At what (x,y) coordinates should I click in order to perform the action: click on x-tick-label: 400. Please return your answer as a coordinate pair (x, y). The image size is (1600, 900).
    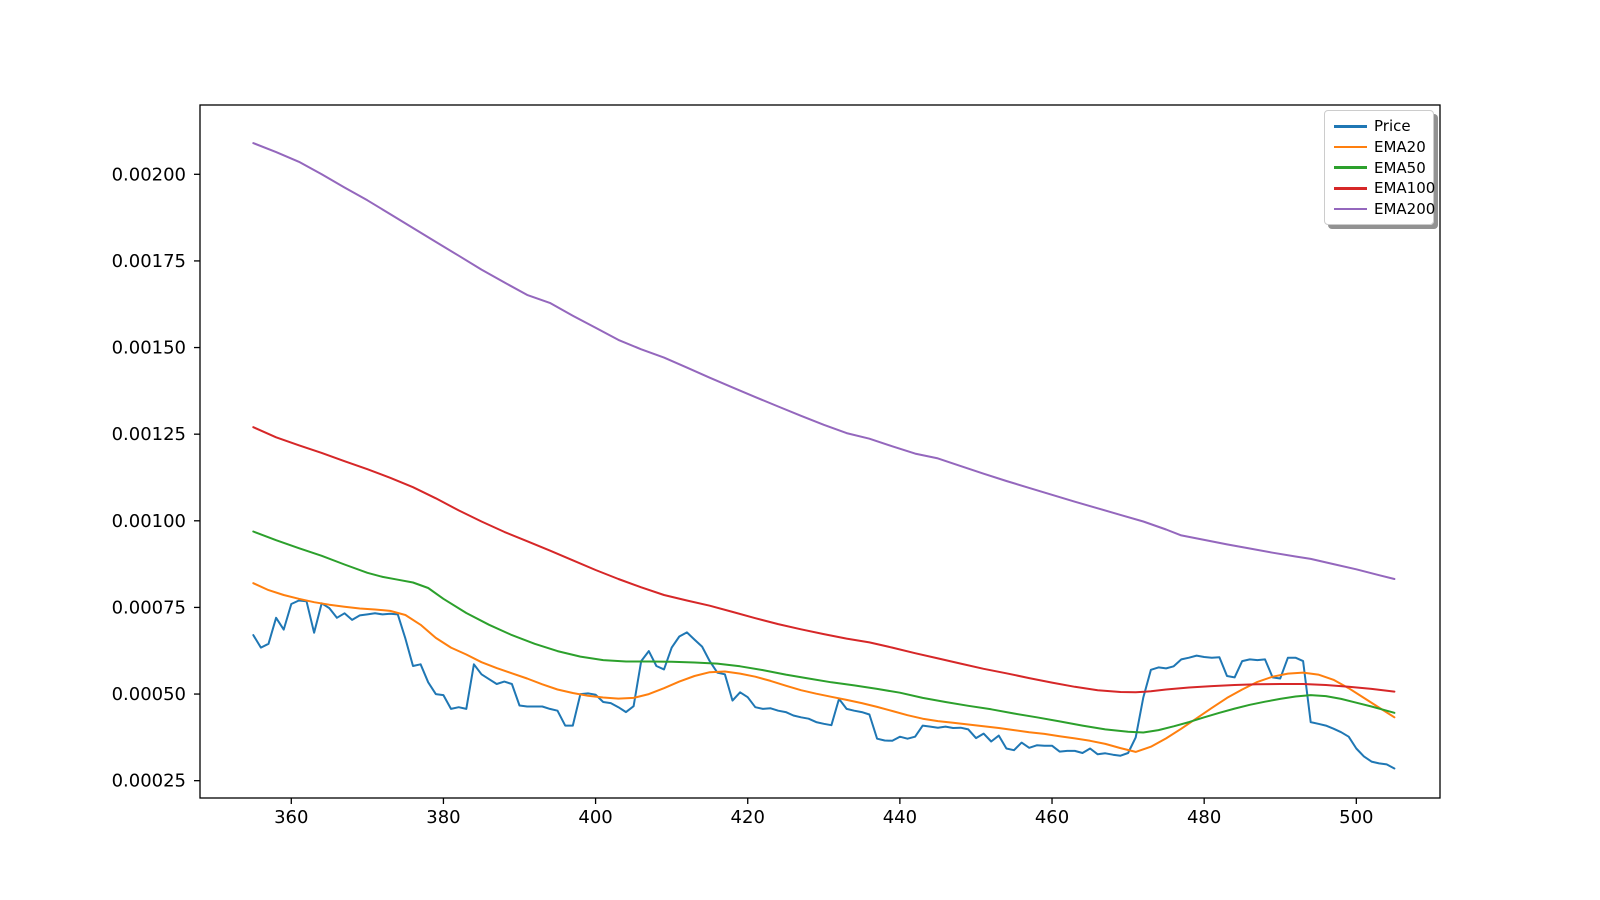
    Looking at the image, I should click on (595, 817).